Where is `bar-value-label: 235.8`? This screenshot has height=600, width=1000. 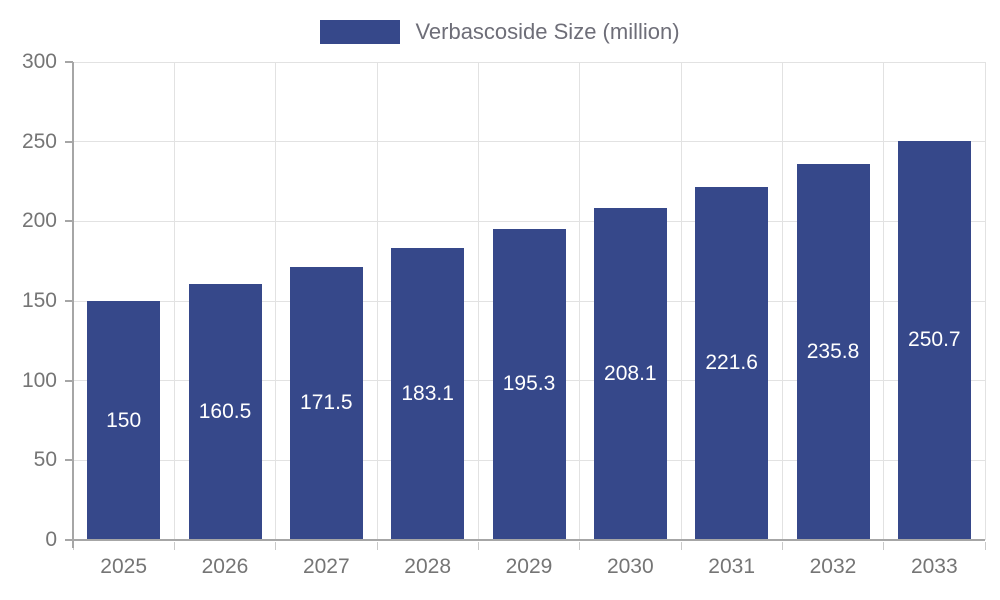
bar-value-label: 235.8 is located at coordinates (833, 352).